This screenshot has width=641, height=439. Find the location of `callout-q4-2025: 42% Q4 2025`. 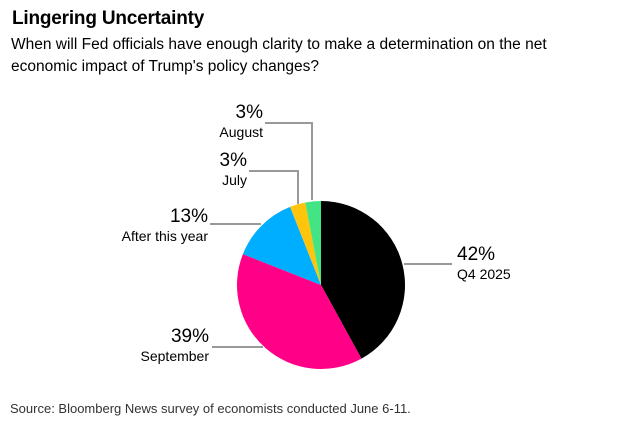

callout-q4-2025: 42% Q4 2025 is located at coordinates (484, 263).